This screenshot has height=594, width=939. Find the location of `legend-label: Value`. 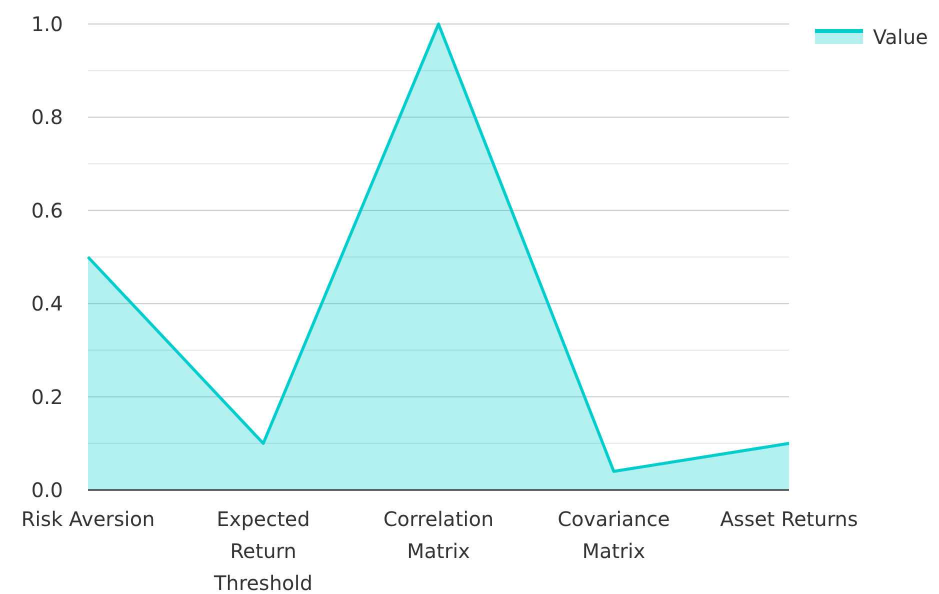

legend-label: Value is located at coordinates (900, 37).